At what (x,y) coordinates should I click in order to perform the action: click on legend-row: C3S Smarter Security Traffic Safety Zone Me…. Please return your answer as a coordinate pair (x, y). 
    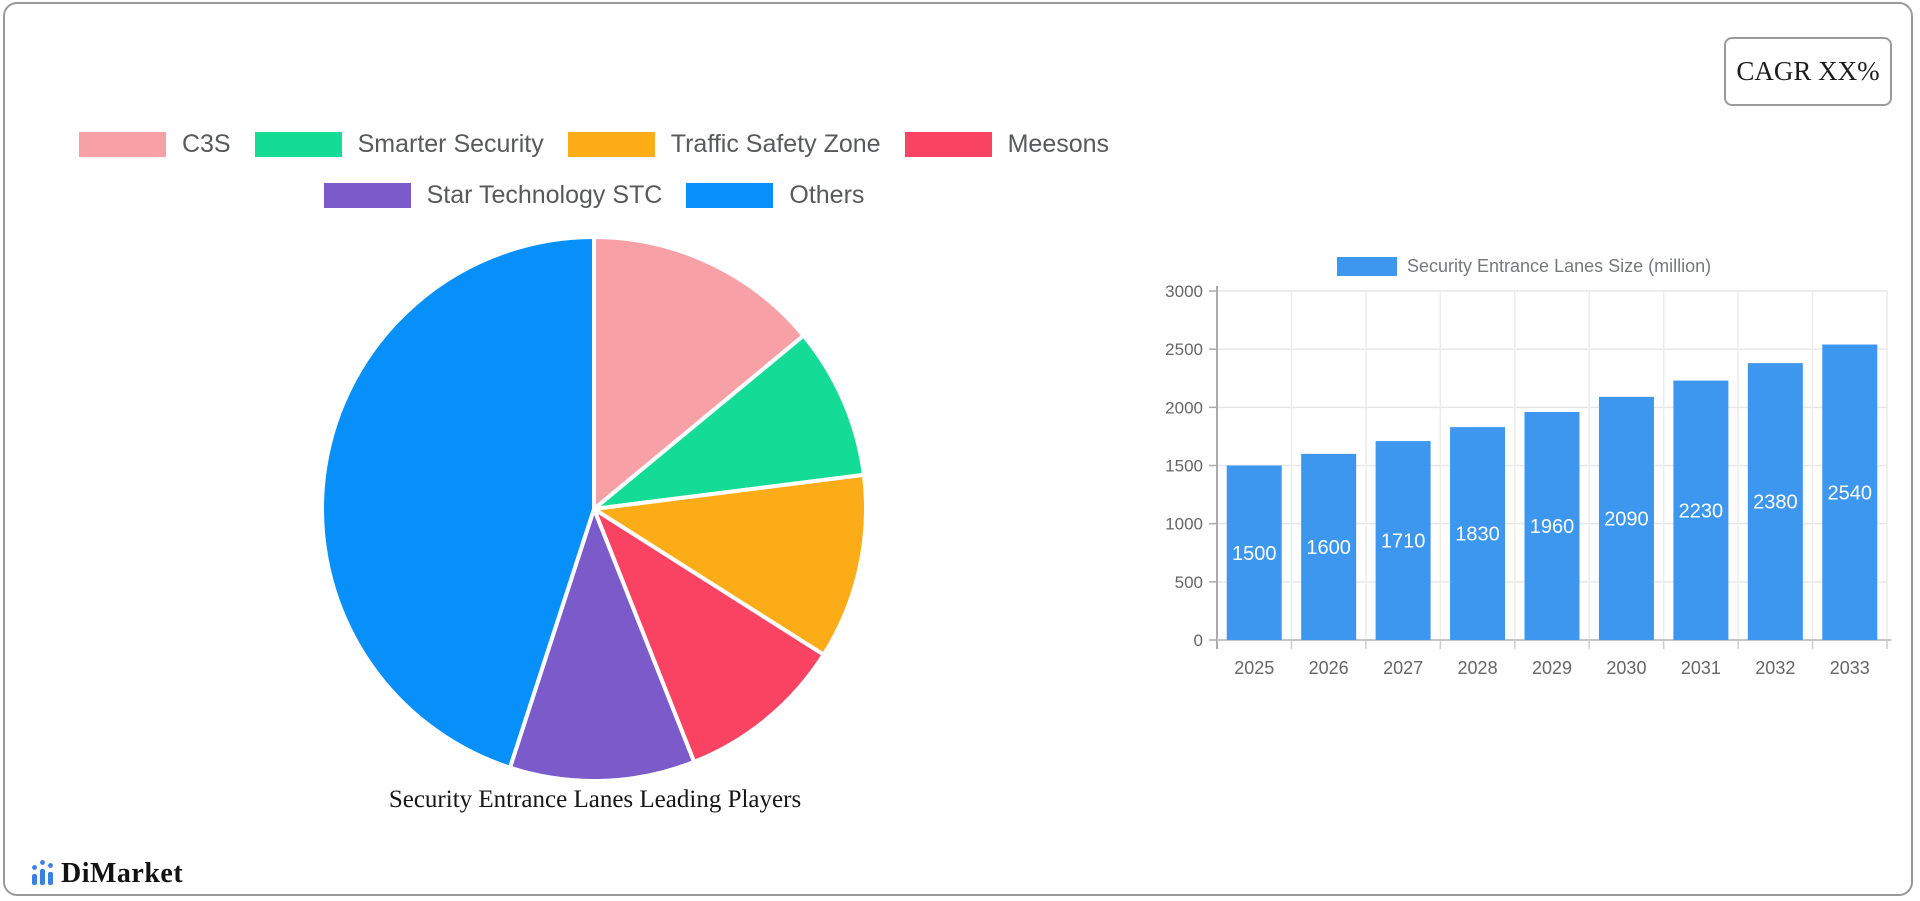
    Looking at the image, I should click on (594, 144).